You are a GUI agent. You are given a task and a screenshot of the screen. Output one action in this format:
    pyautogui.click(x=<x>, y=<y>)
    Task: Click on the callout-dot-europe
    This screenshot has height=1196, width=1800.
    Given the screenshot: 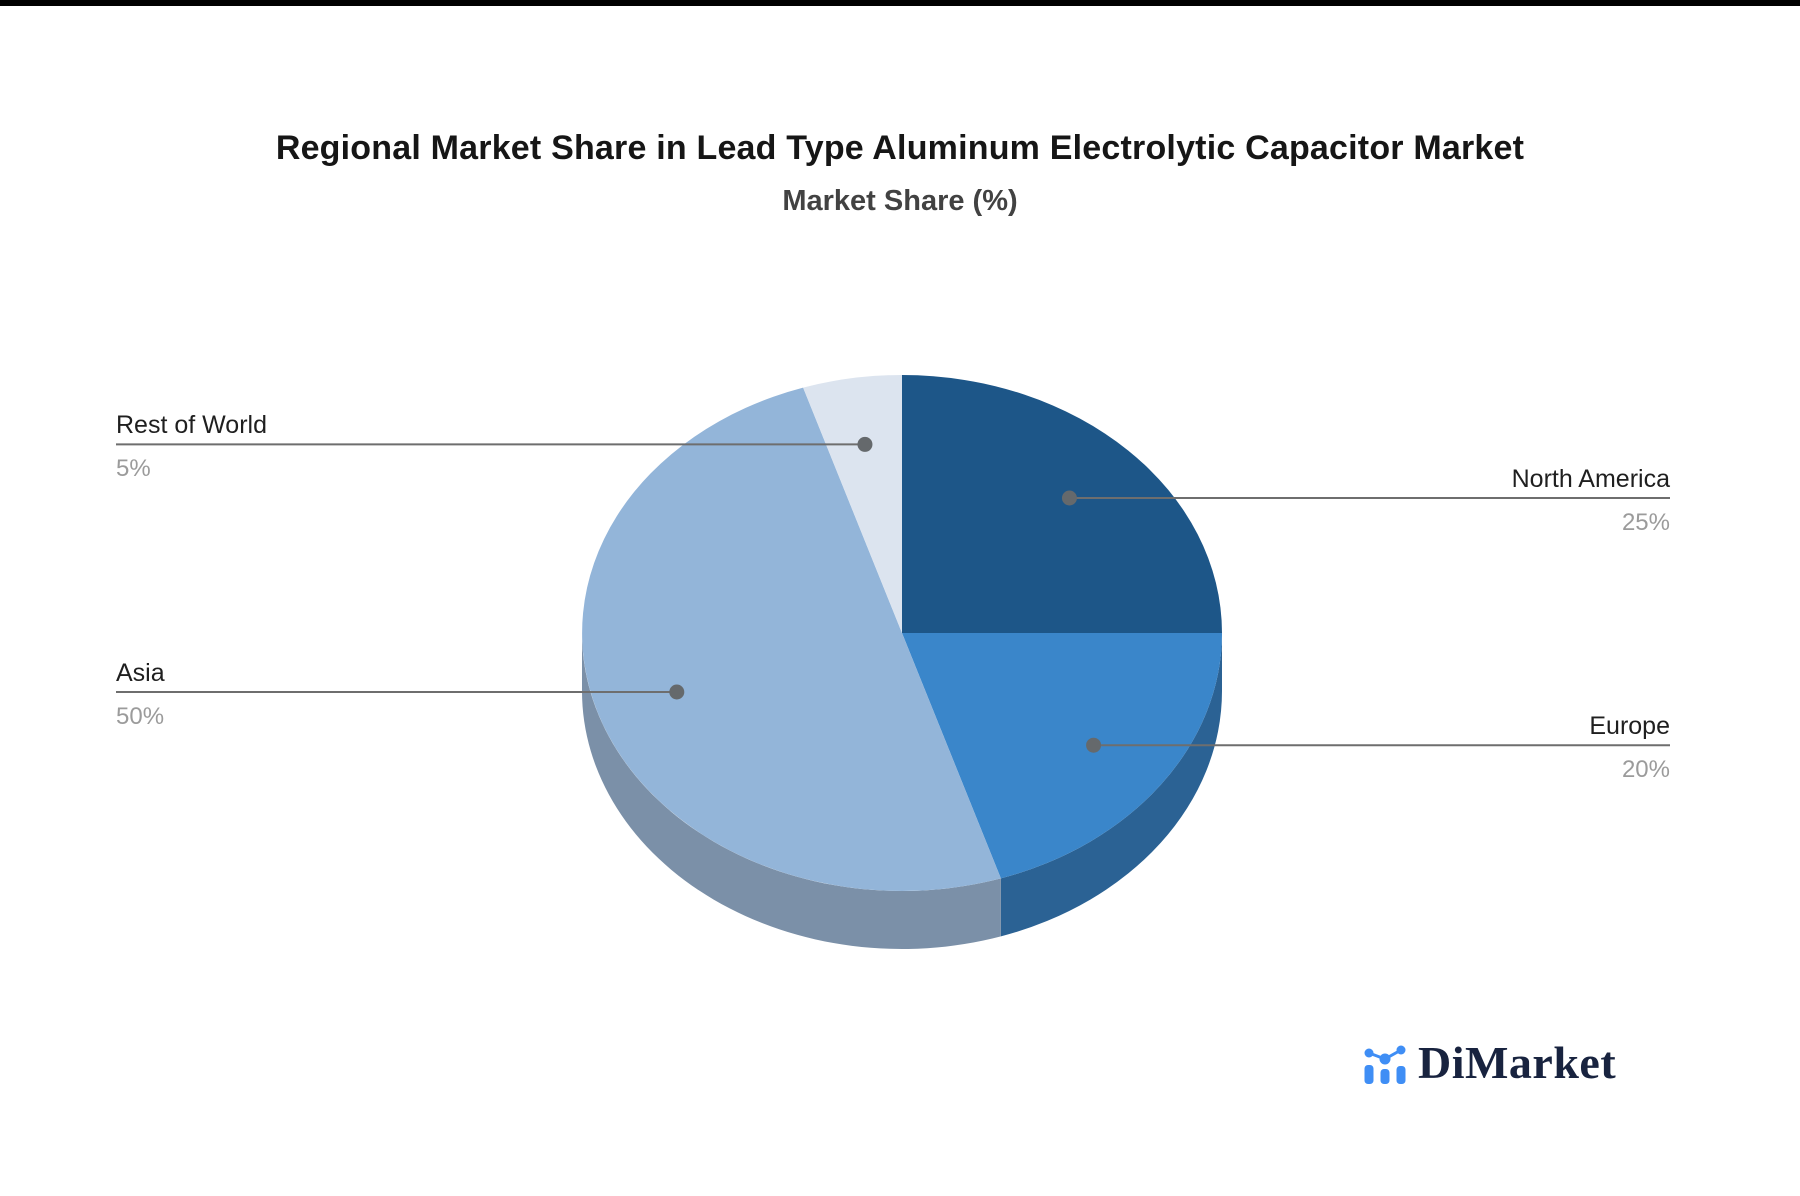 What is the action you would take?
    pyautogui.click(x=1094, y=745)
    